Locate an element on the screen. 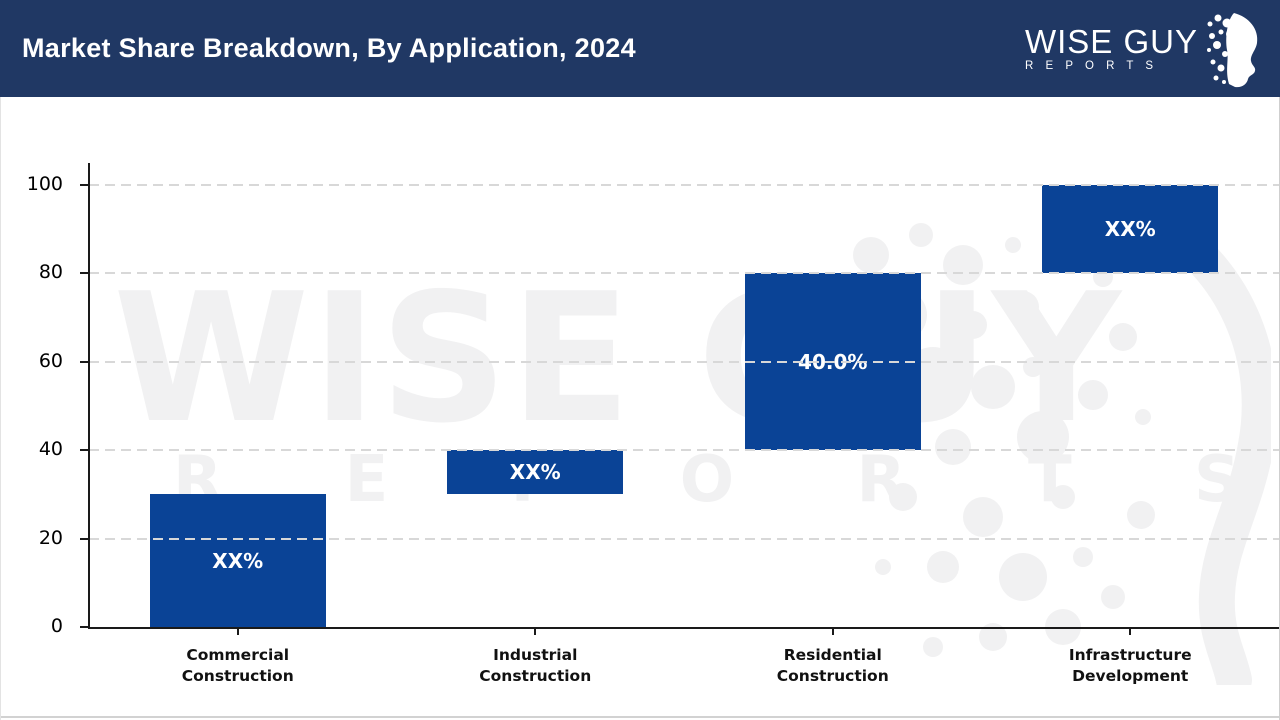  figure-bottom-rule is located at coordinates (640, 717).